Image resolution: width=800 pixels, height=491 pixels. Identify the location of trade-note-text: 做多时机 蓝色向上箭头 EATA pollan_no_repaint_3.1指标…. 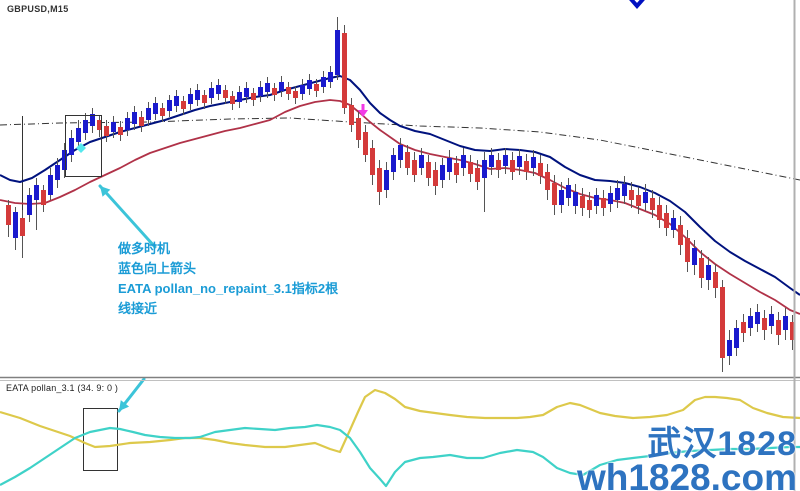
(228, 279).